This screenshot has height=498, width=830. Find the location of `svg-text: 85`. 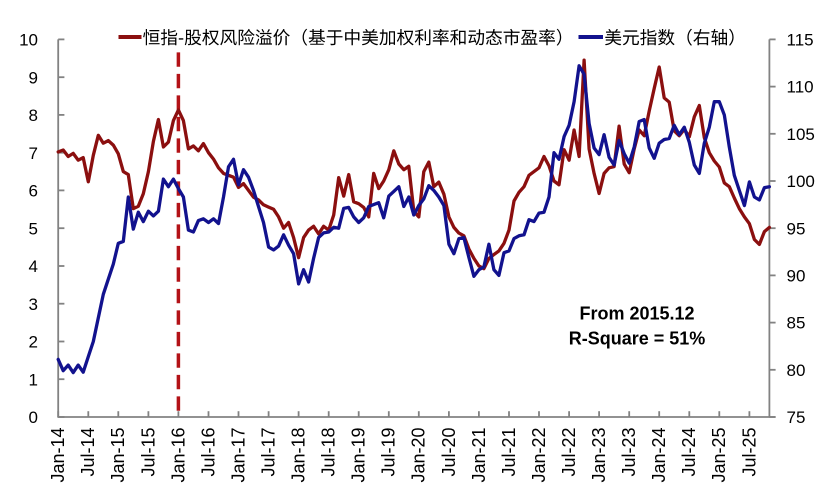

svg-text: 85 is located at coordinates (796, 323).